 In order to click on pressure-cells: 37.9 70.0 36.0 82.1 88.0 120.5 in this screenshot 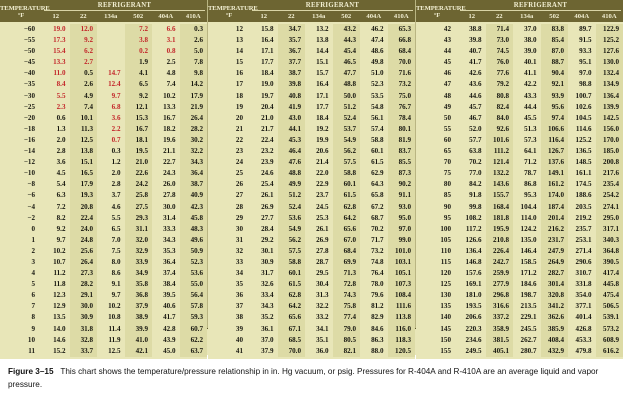, I will do `click(332, 351)`.